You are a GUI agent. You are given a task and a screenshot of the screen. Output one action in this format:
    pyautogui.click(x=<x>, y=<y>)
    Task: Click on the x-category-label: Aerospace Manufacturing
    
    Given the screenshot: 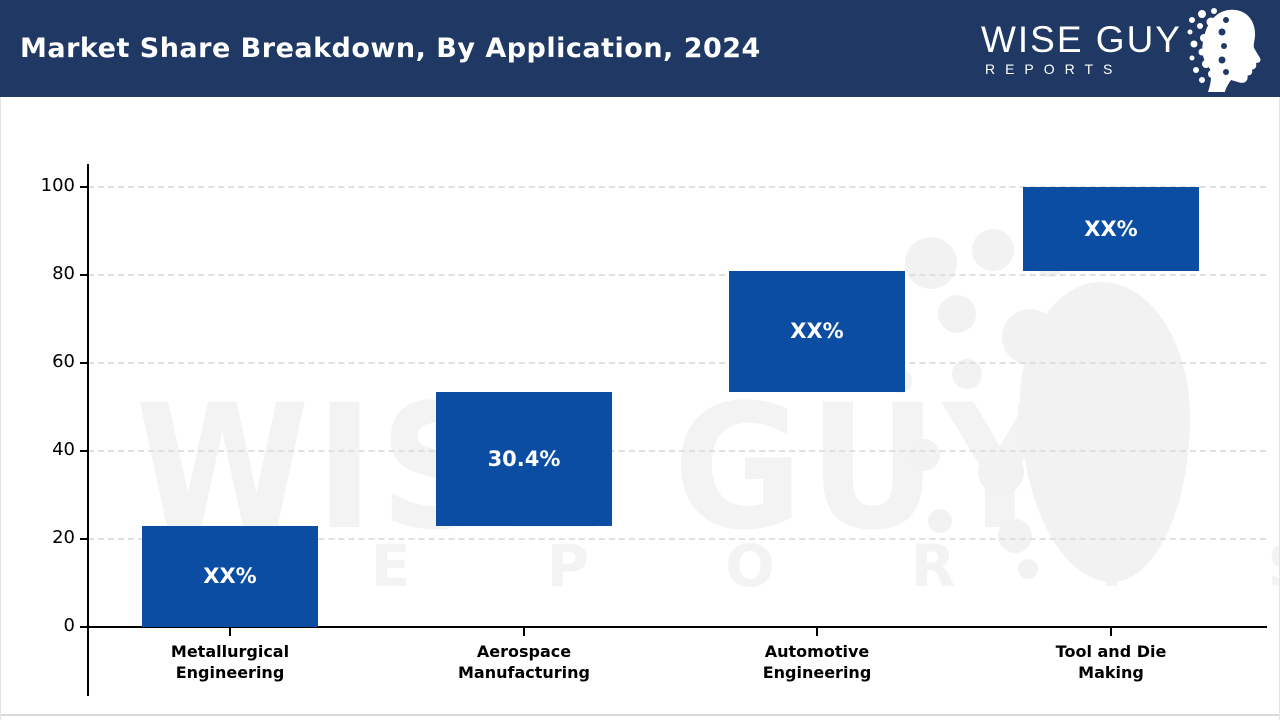 What is the action you would take?
    pyautogui.click(x=524, y=662)
    